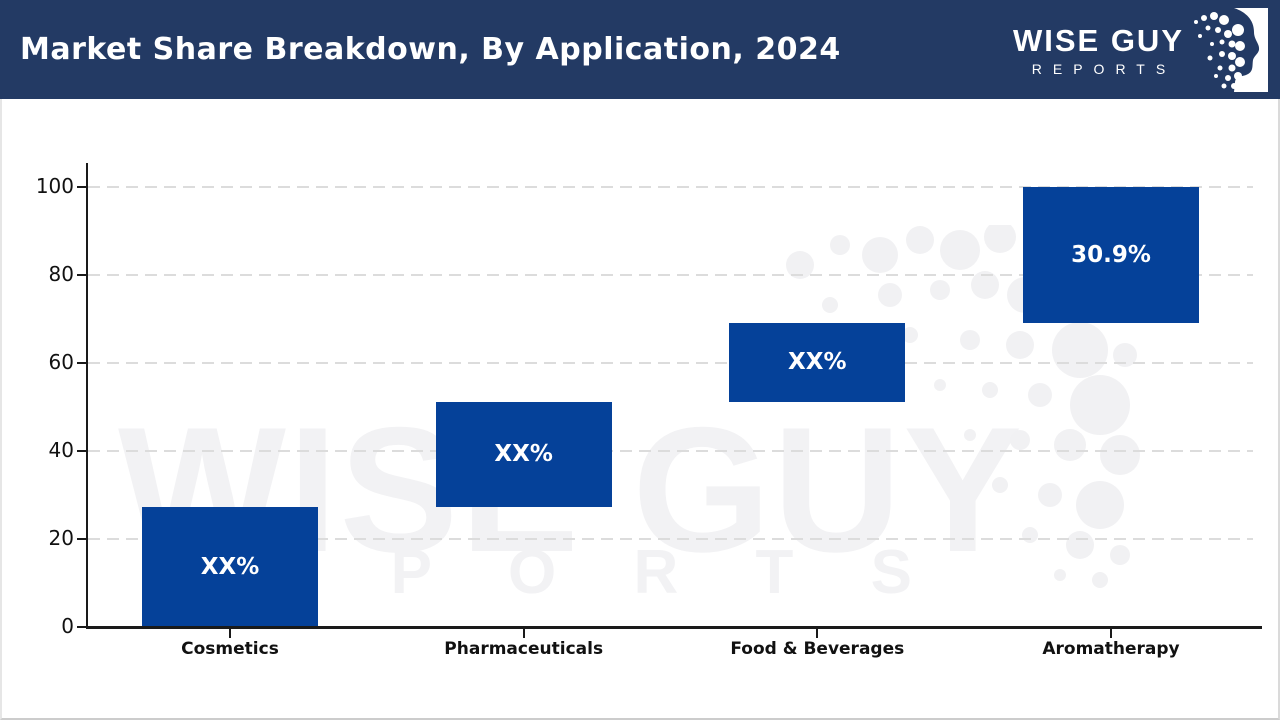 The width and height of the screenshot is (1280, 720). I want to click on y-tick-label: 40, so click(61, 450).